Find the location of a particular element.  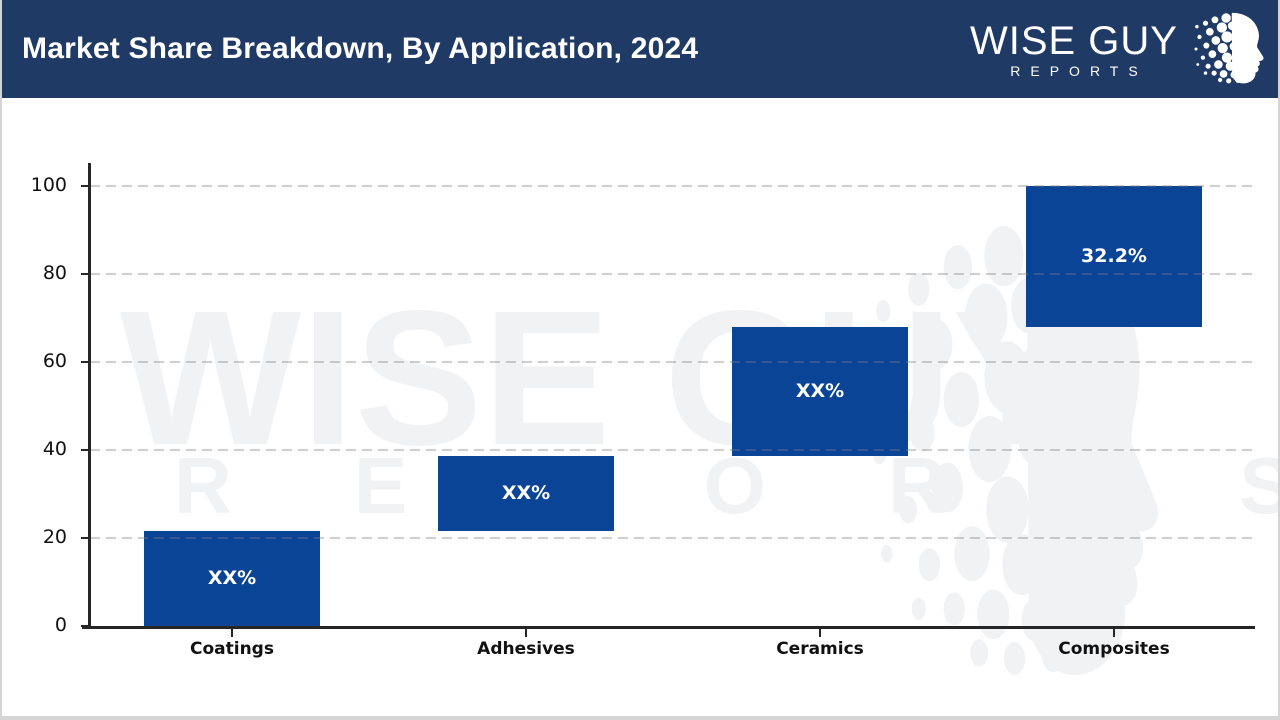

watermark-face-icon is located at coordinates (1016, 449).